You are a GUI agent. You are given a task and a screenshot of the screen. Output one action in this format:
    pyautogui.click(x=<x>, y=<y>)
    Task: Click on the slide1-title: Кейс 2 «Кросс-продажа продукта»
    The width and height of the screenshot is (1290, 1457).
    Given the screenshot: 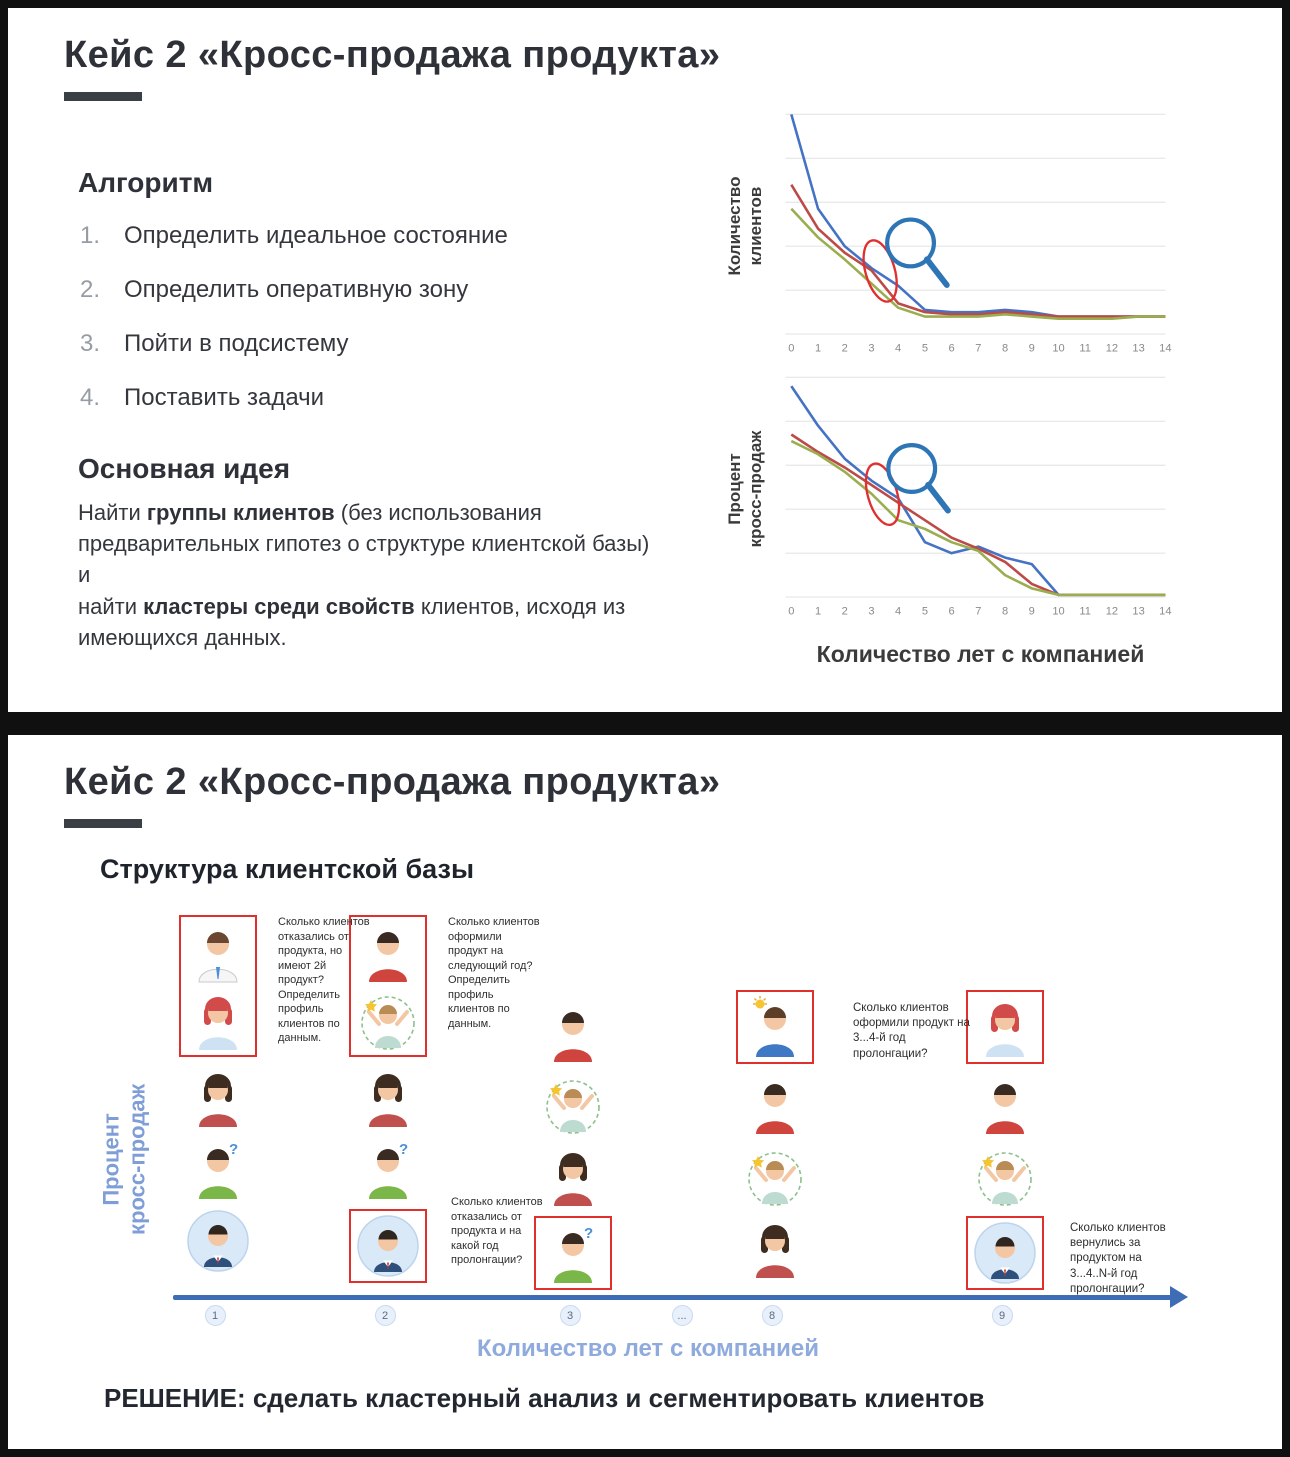 What is the action you would take?
    pyautogui.click(x=392, y=55)
    